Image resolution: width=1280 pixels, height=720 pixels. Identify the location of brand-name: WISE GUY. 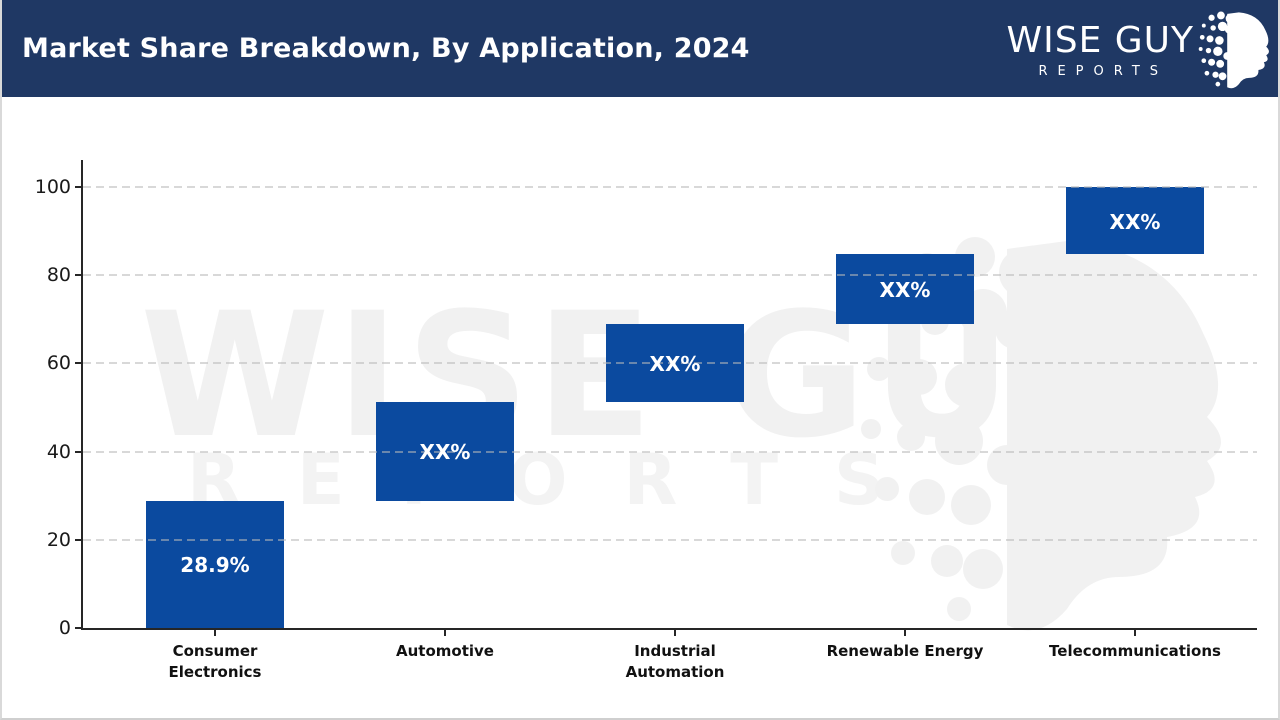
(1100, 40).